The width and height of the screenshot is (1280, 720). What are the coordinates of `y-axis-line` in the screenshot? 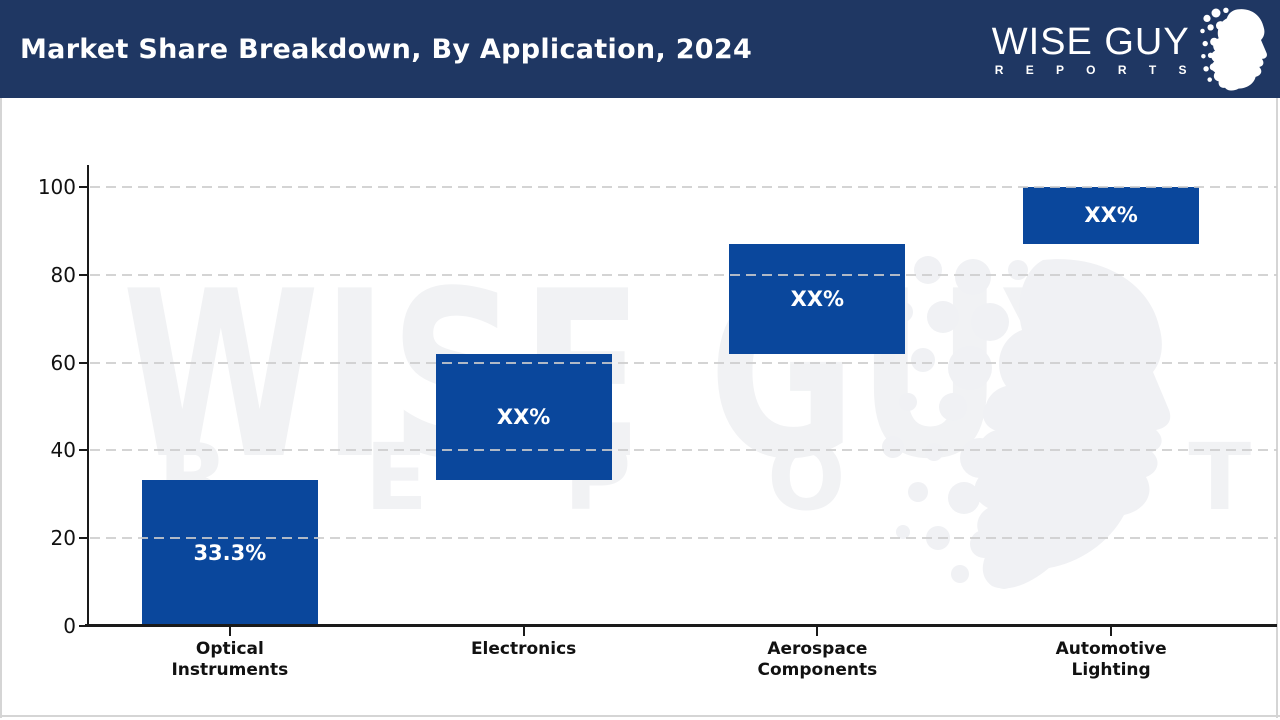 It's located at (88, 396).